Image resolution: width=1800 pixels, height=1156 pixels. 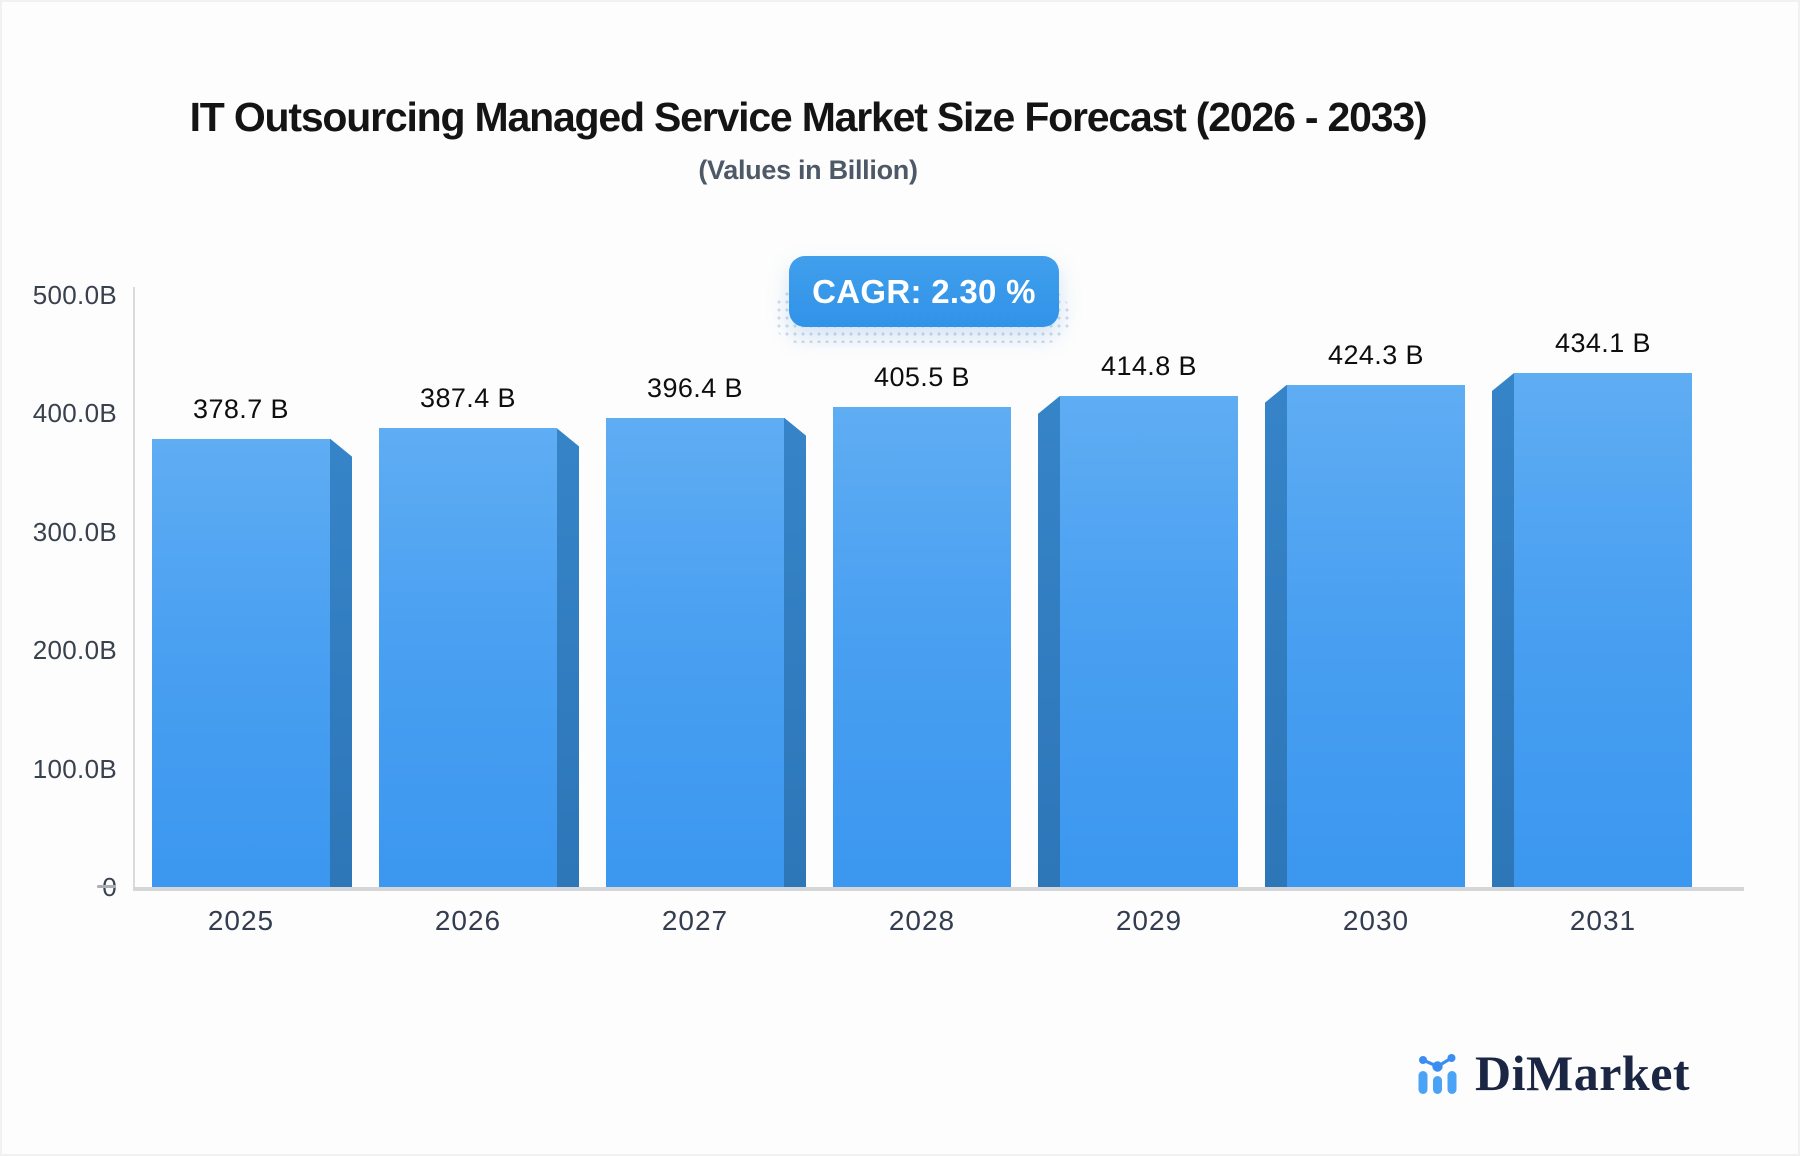 I want to click on bar-column-2028: 405.5 B, so click(x=922, y=591).